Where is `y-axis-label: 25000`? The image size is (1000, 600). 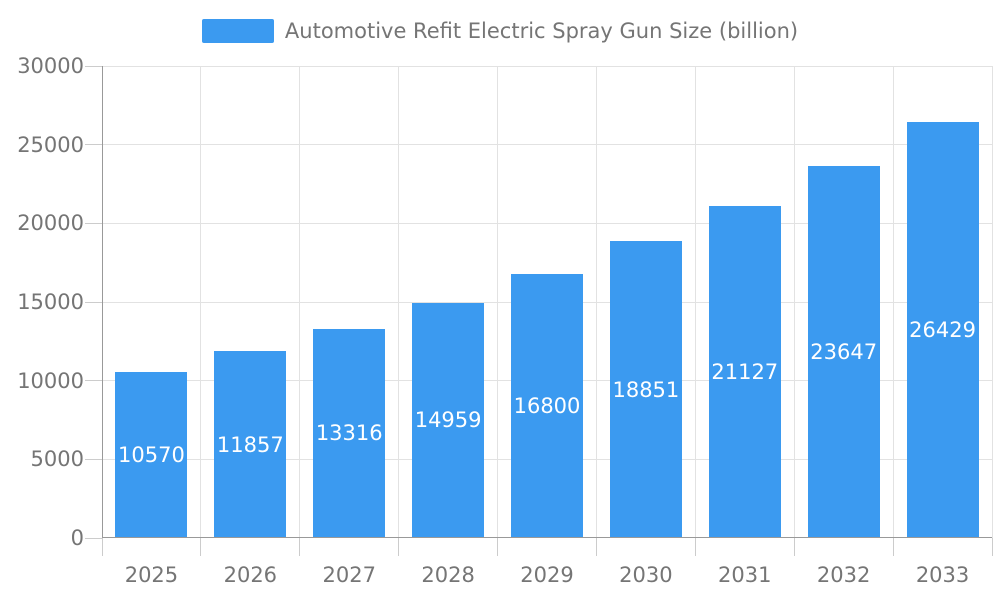
y-axis-label: 25000 is located at coordinates (50, 144).